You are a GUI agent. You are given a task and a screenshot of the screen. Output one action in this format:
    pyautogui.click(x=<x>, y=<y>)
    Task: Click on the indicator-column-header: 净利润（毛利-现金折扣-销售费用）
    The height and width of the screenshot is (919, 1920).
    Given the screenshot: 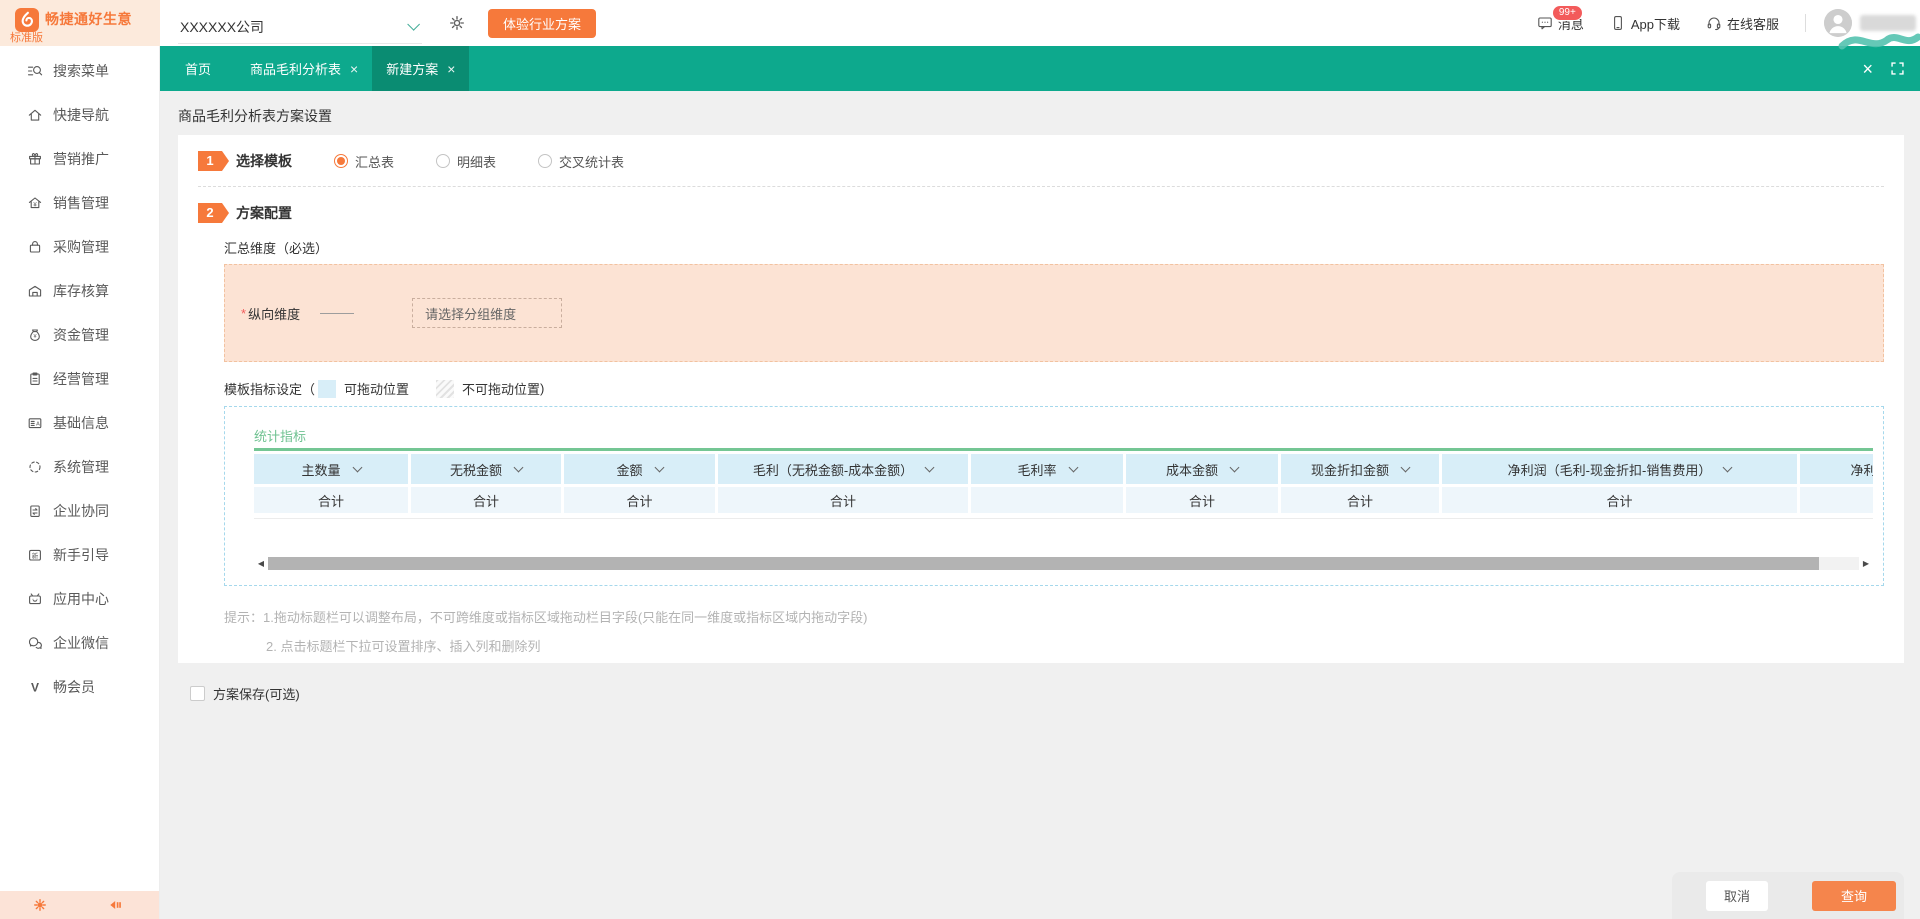 What is the action you would take?
    pyautogui.click(x=1619, y=469)
    